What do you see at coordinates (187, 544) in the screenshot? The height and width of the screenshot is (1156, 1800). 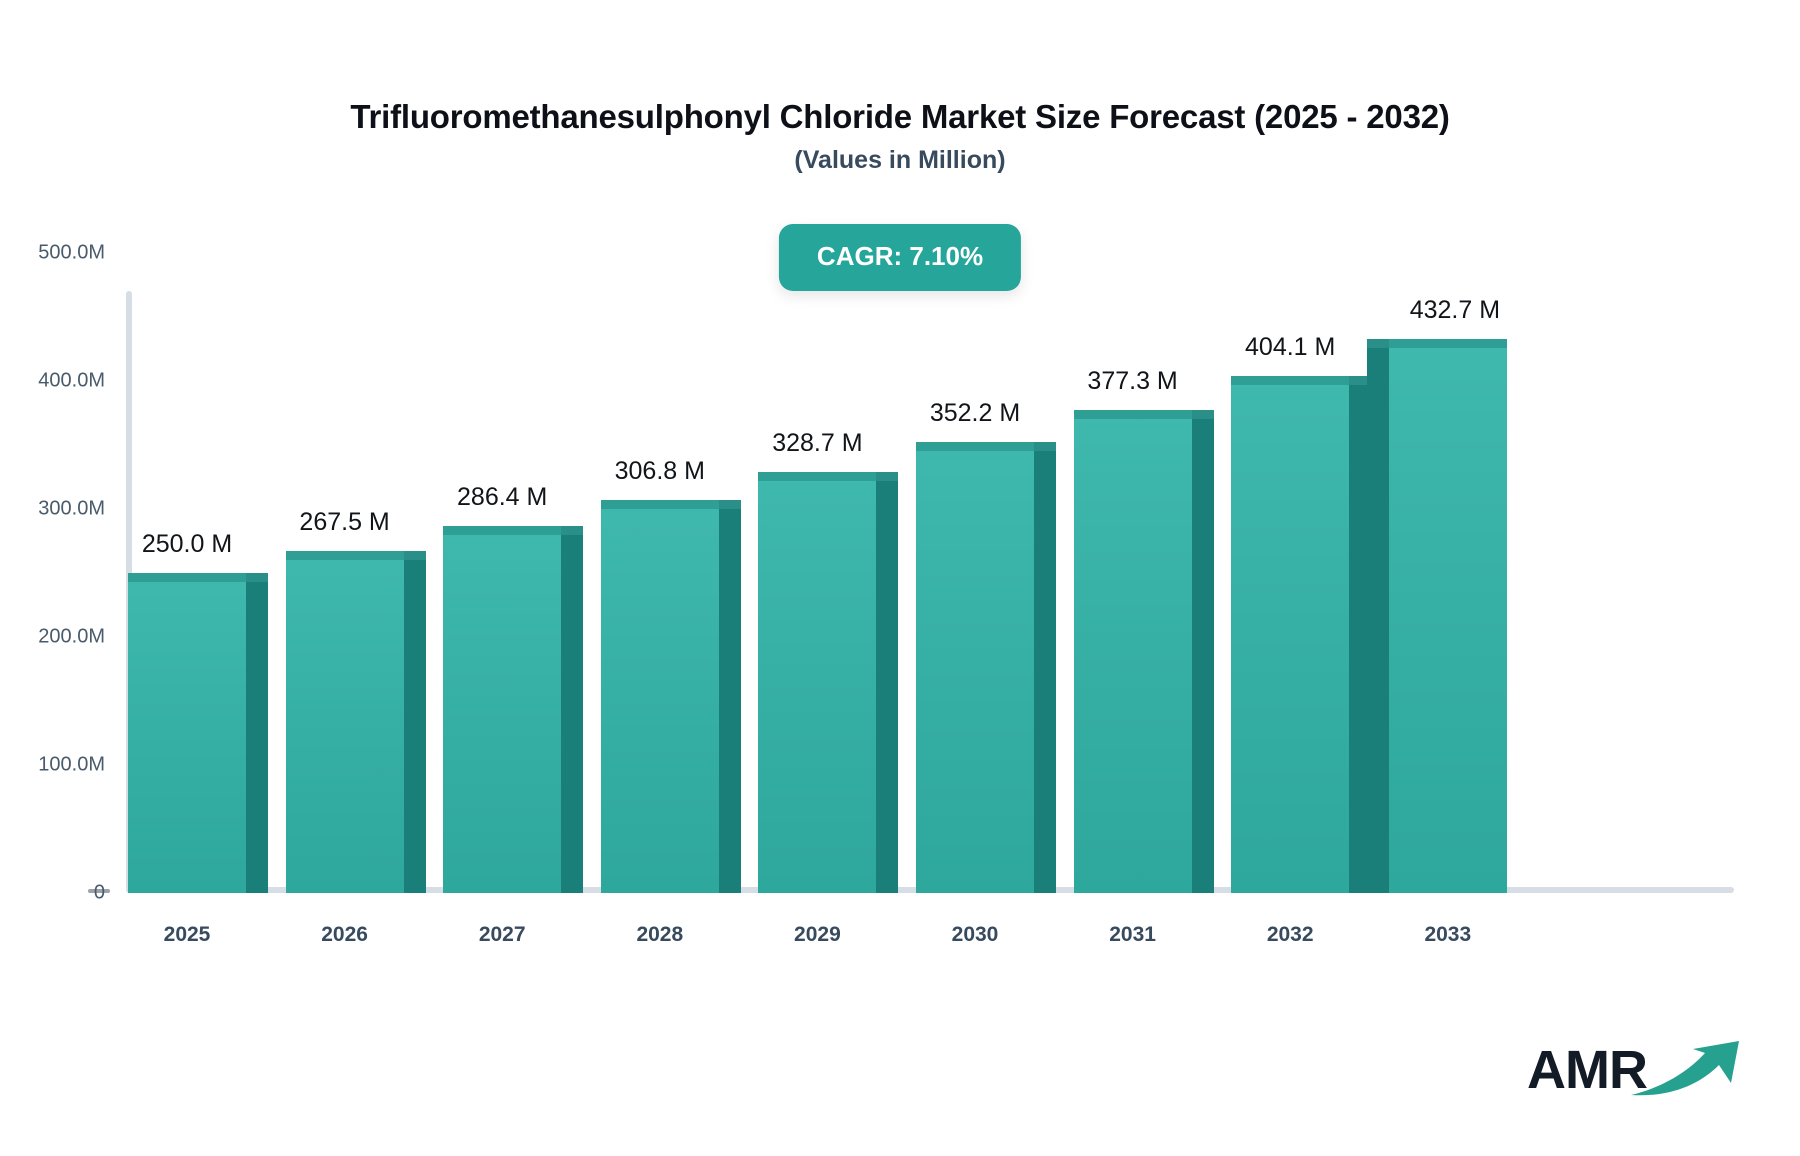 I see `bar-value-label: 250.0 M` at bounding box center [187, 544].